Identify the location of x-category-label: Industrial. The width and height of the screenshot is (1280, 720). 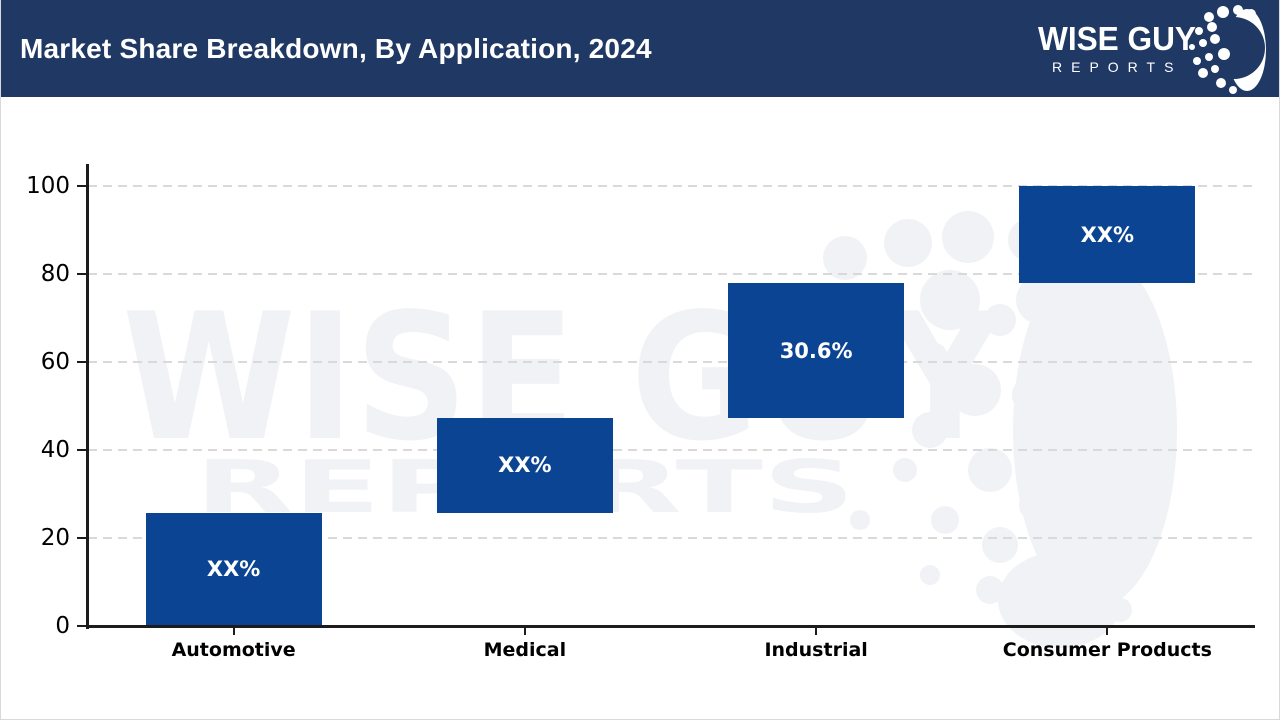
(816, 650).